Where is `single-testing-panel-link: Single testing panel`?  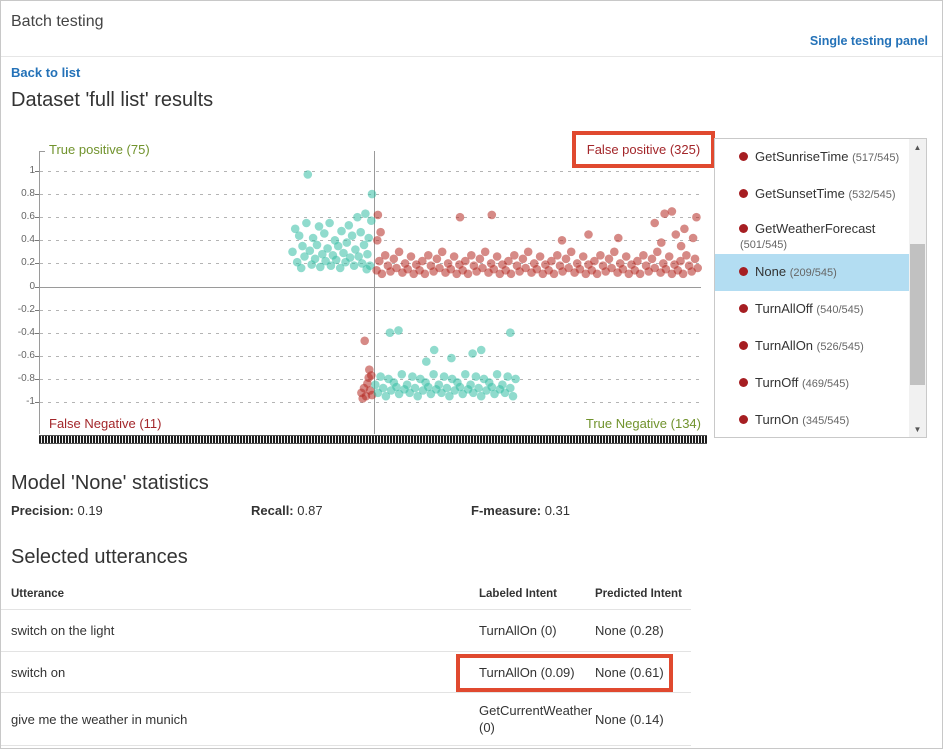
single-testing-panel-link: Single testing panel is located at coordinates (868, 41).